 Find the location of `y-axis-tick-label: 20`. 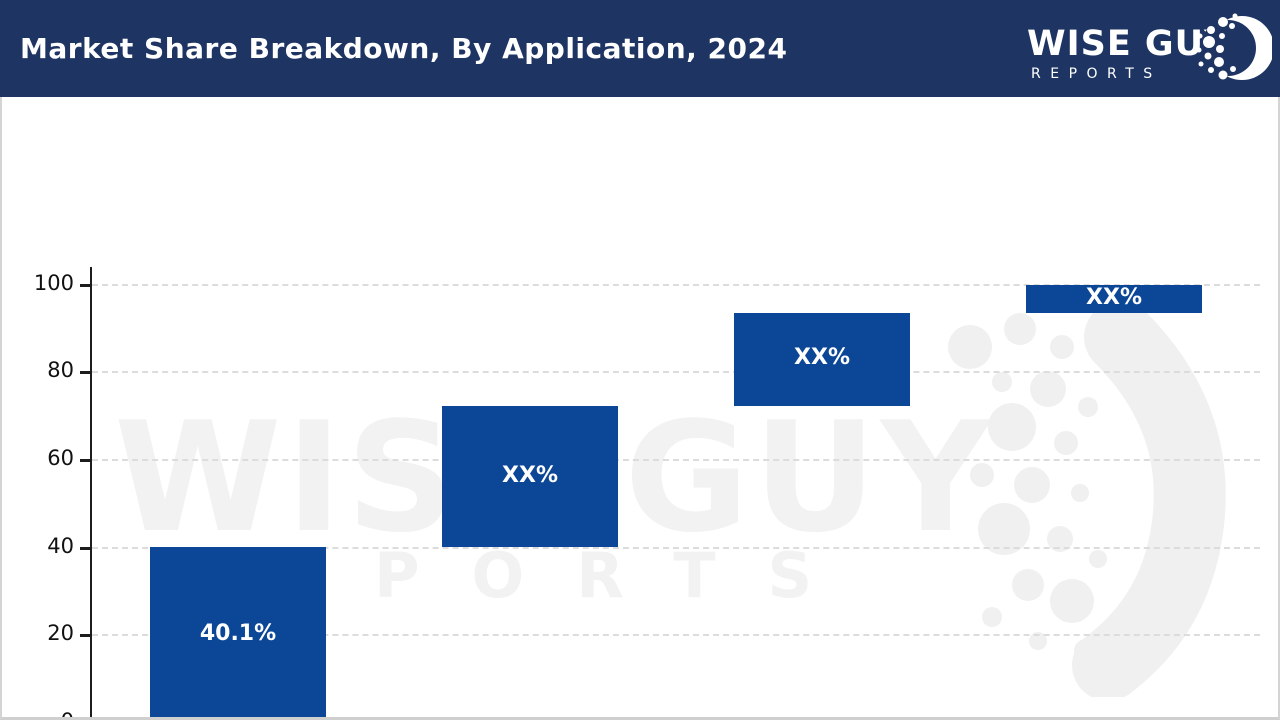

y-axis-tick-label: 20 is located at coordinates (60, 633).